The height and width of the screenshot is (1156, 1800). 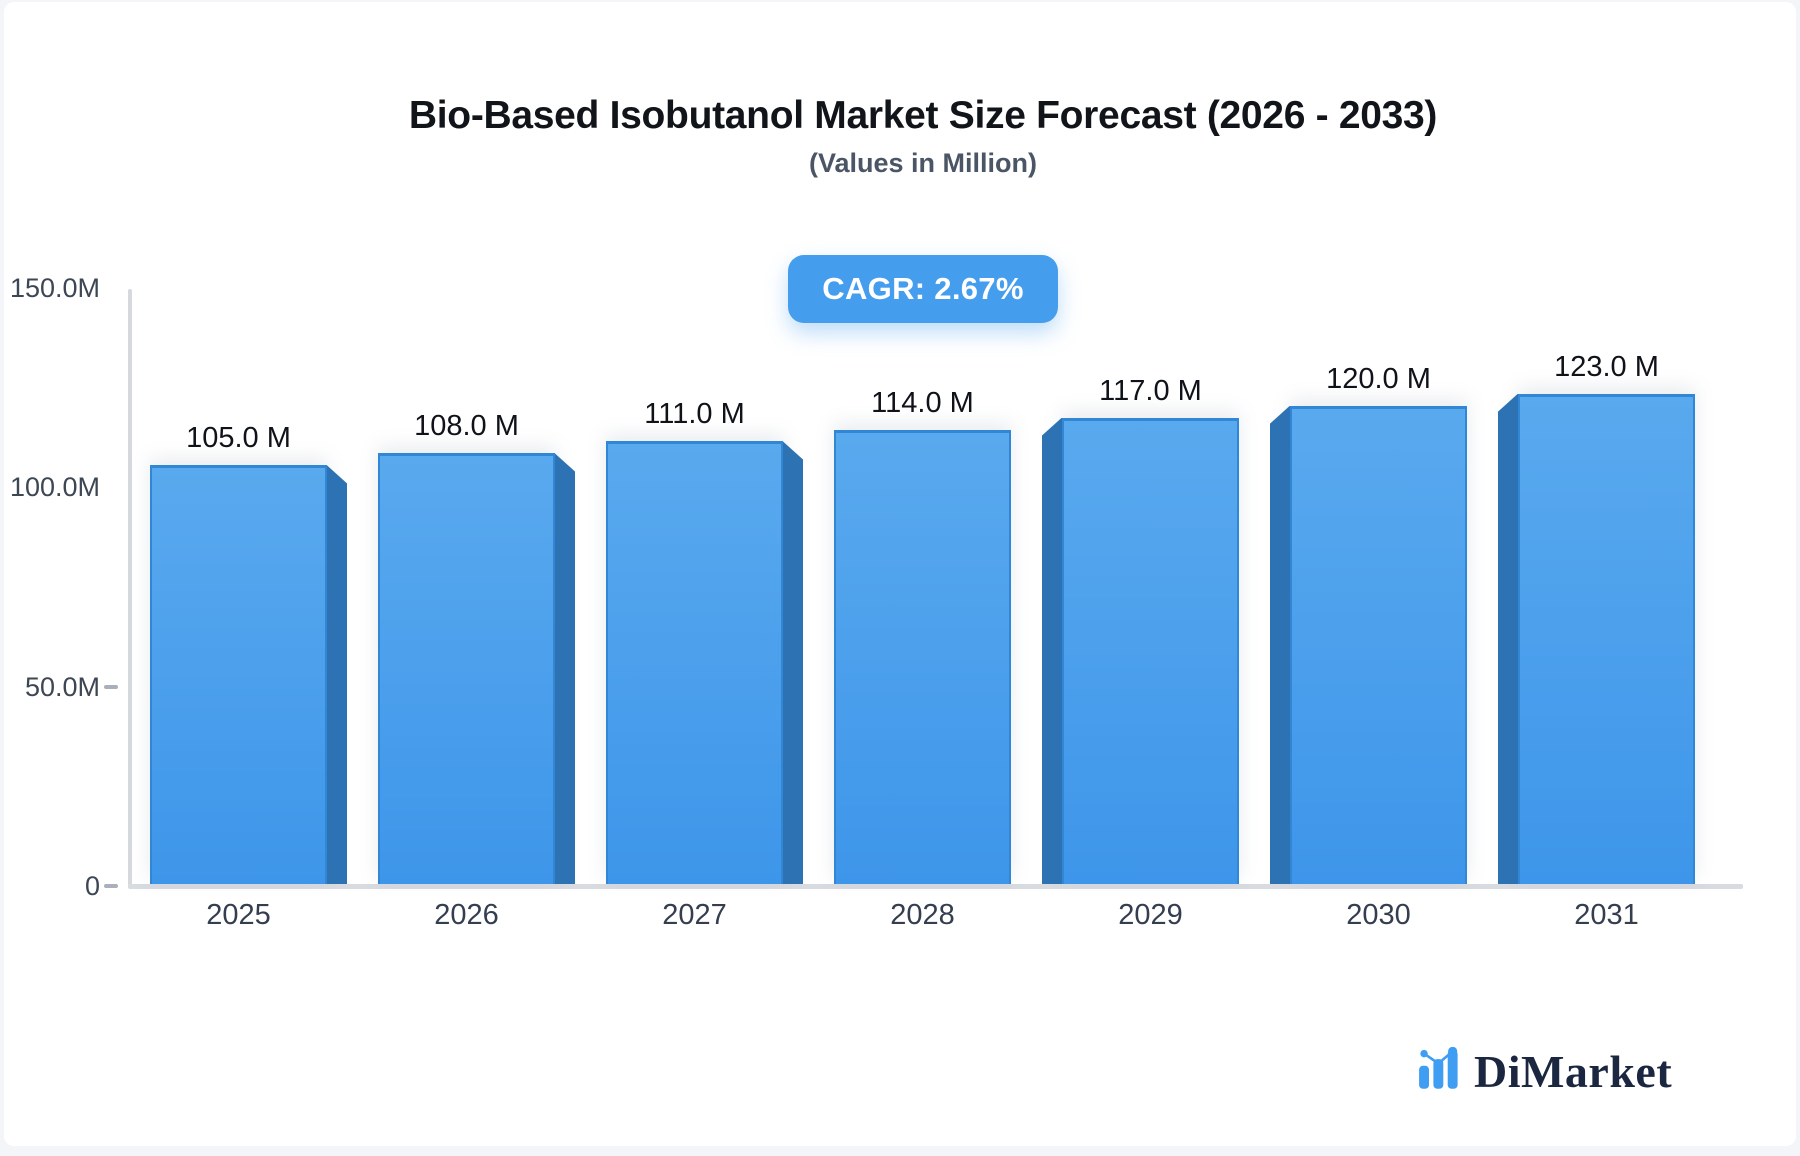 I want to click on cagr-badge: CAGR: 2.67%, so click(x=923, y=289).